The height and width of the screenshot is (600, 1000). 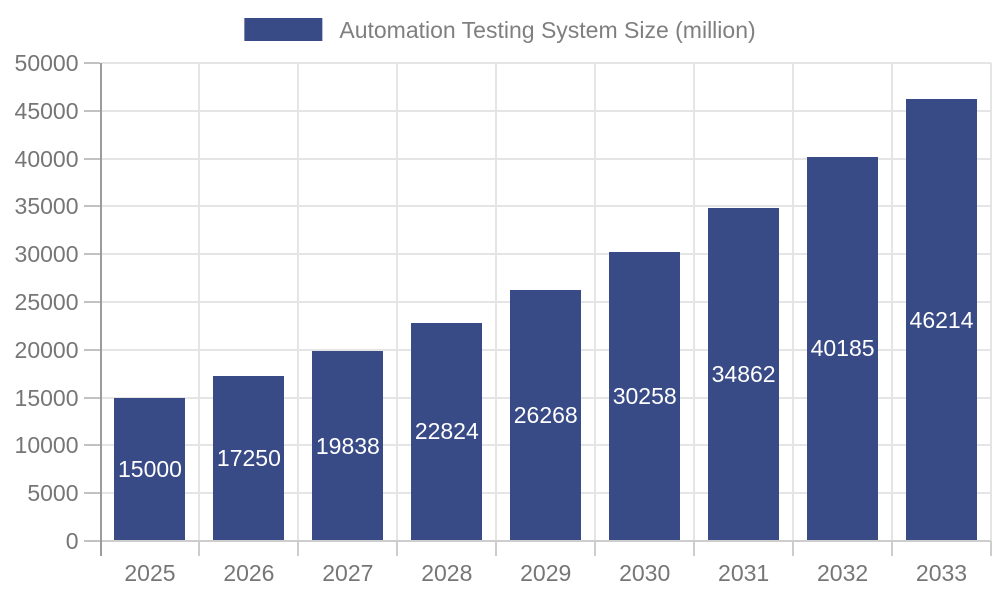 I want to click on y-tick-label: 40000, so click(x=46, y=158).